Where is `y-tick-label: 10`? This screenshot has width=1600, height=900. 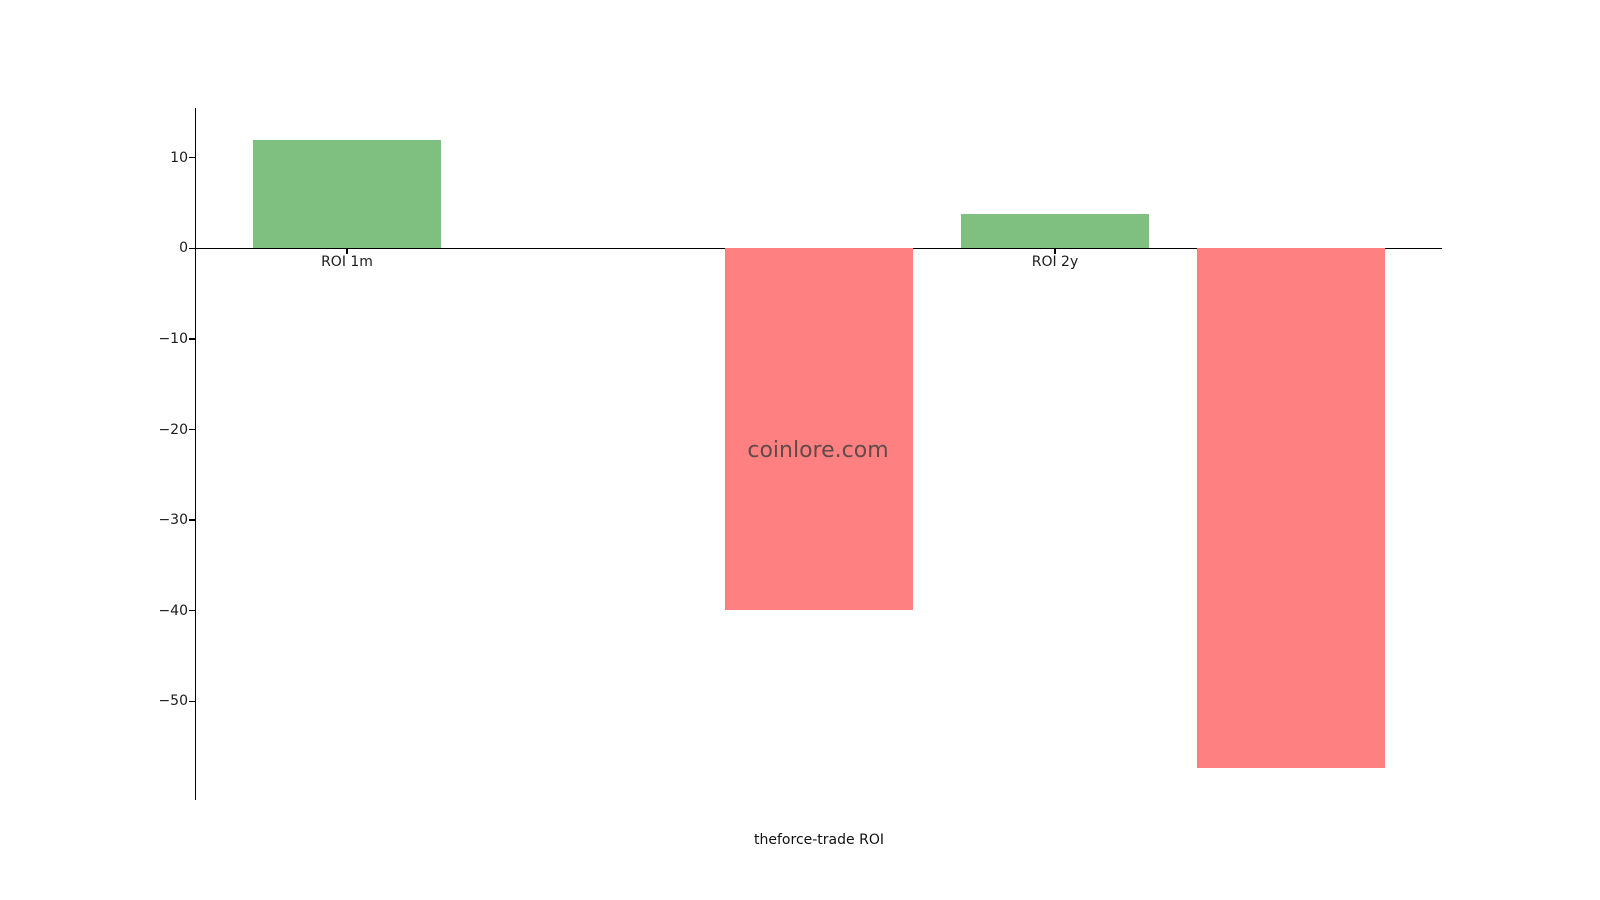 y-tick-label: 10 is located at coordinates (179, 157).